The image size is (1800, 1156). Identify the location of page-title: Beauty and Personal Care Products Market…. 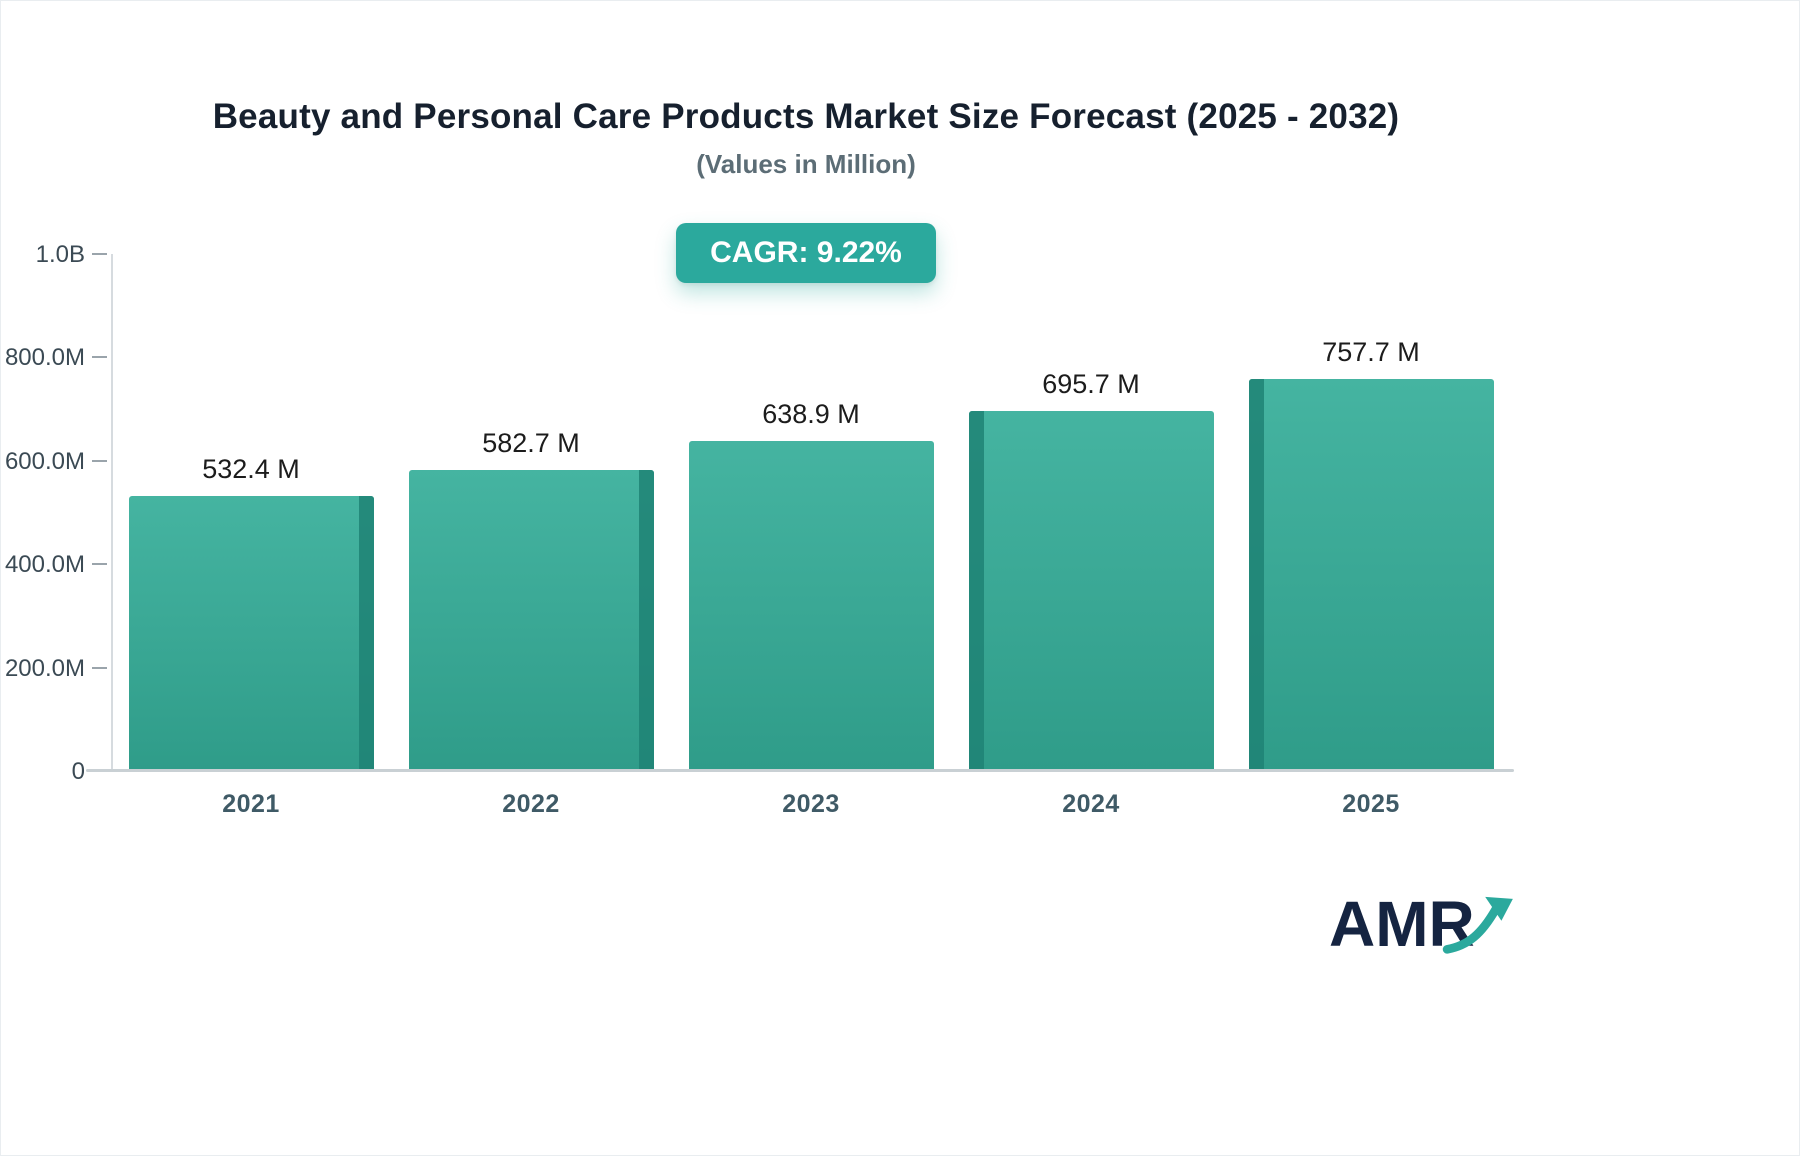
(806, 116).